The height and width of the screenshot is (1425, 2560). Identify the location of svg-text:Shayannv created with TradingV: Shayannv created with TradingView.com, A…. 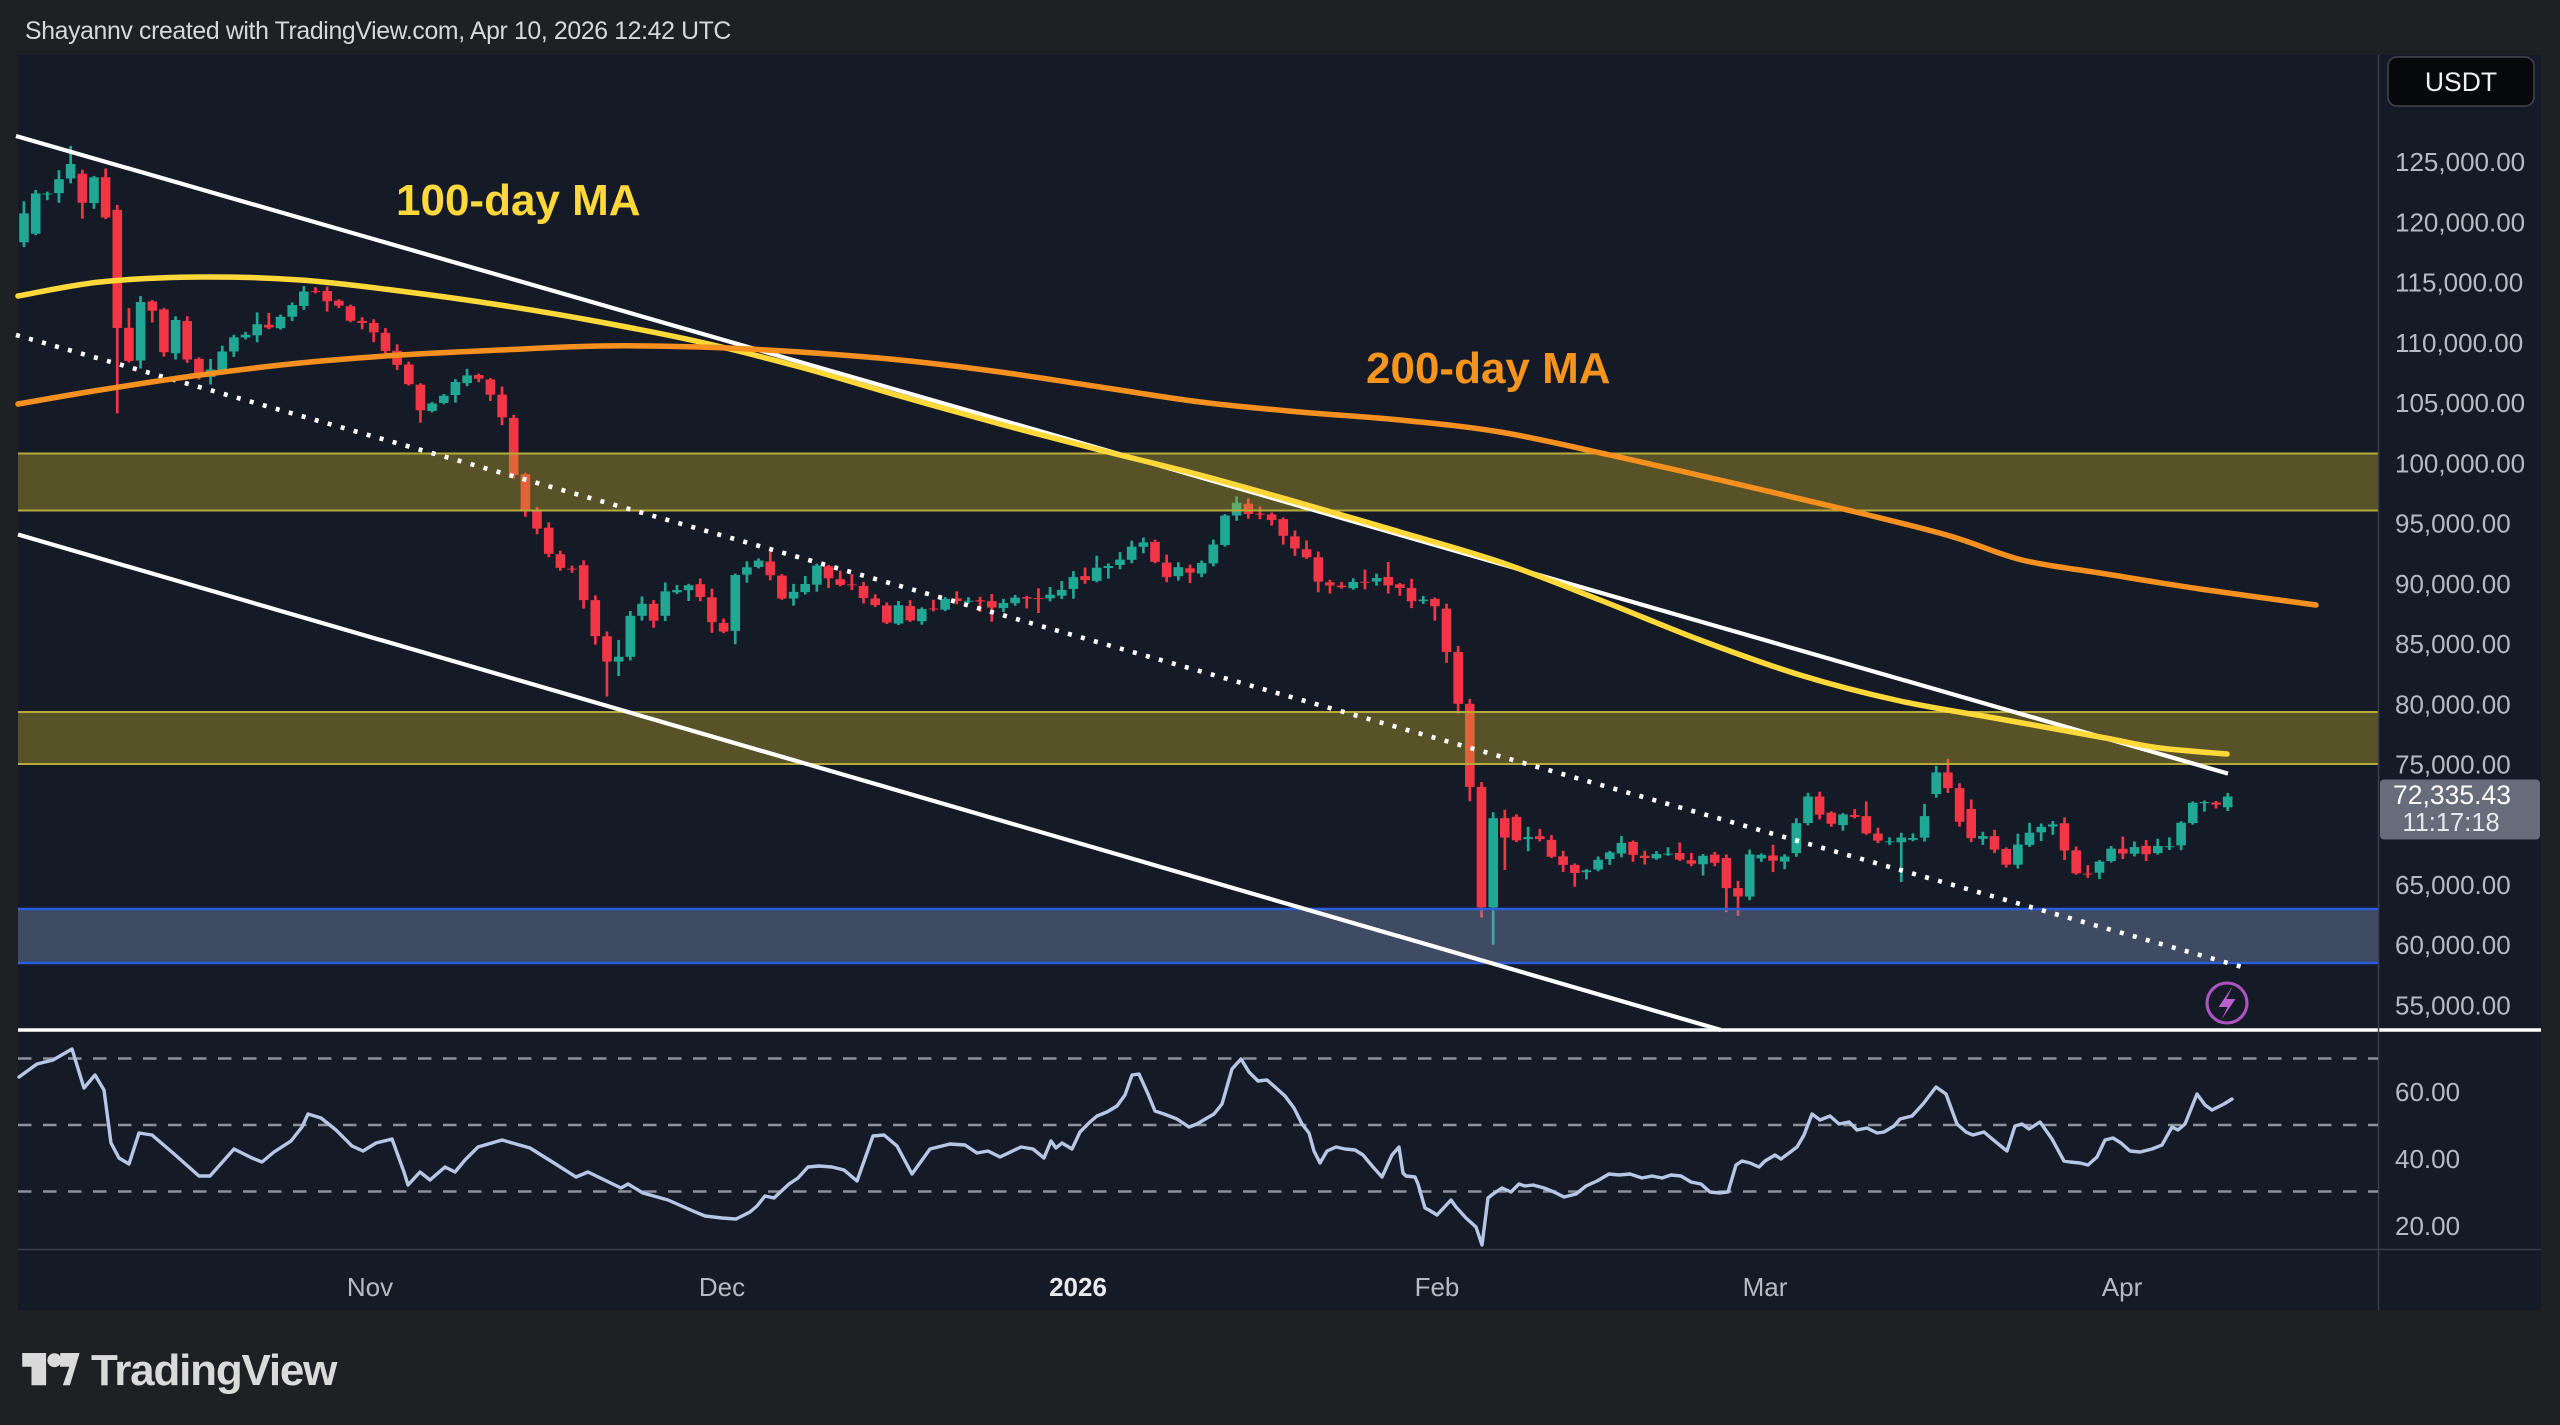
(378, 31).